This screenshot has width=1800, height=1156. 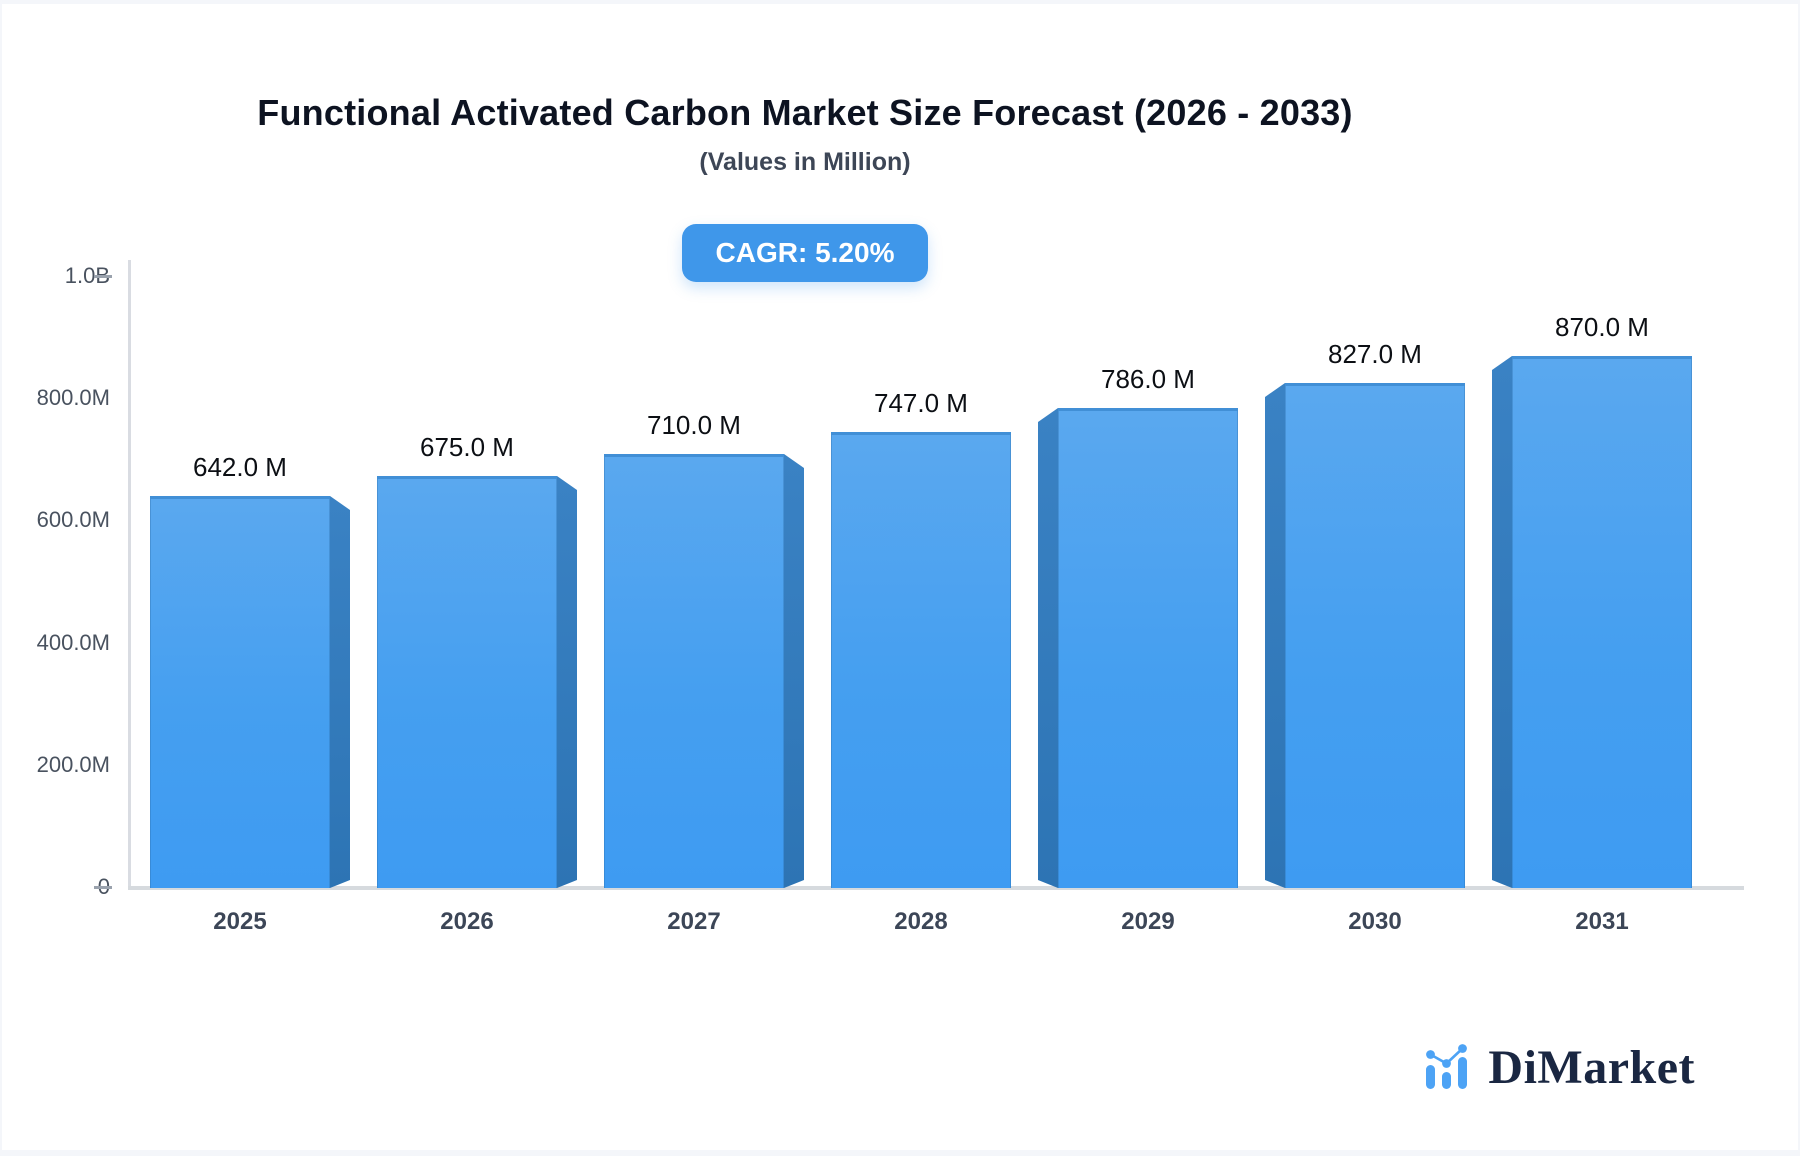 What do you see at coordinates (1602, 921) in the screenshot?
I see `x-axis-year-label: 2031` at bounding box center [1602, 921].